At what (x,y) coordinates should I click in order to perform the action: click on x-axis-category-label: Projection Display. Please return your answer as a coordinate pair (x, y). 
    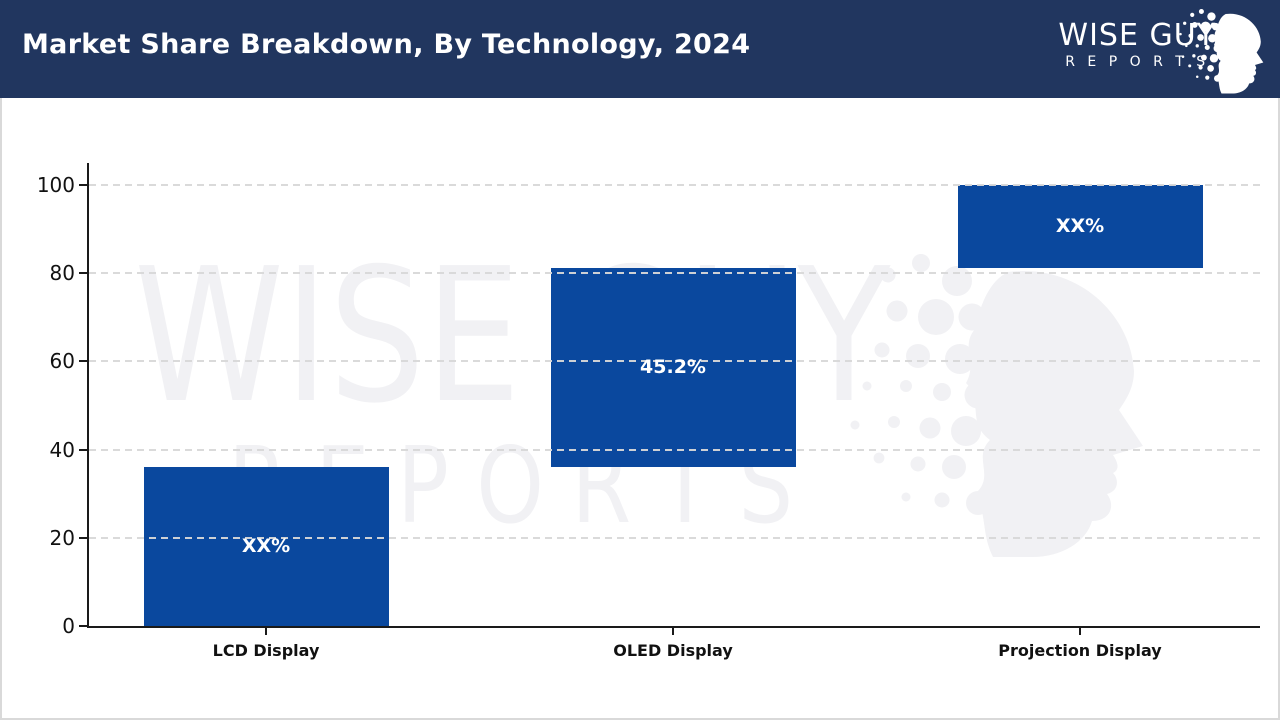
    Looking at the image, I should click on (1080, 650).